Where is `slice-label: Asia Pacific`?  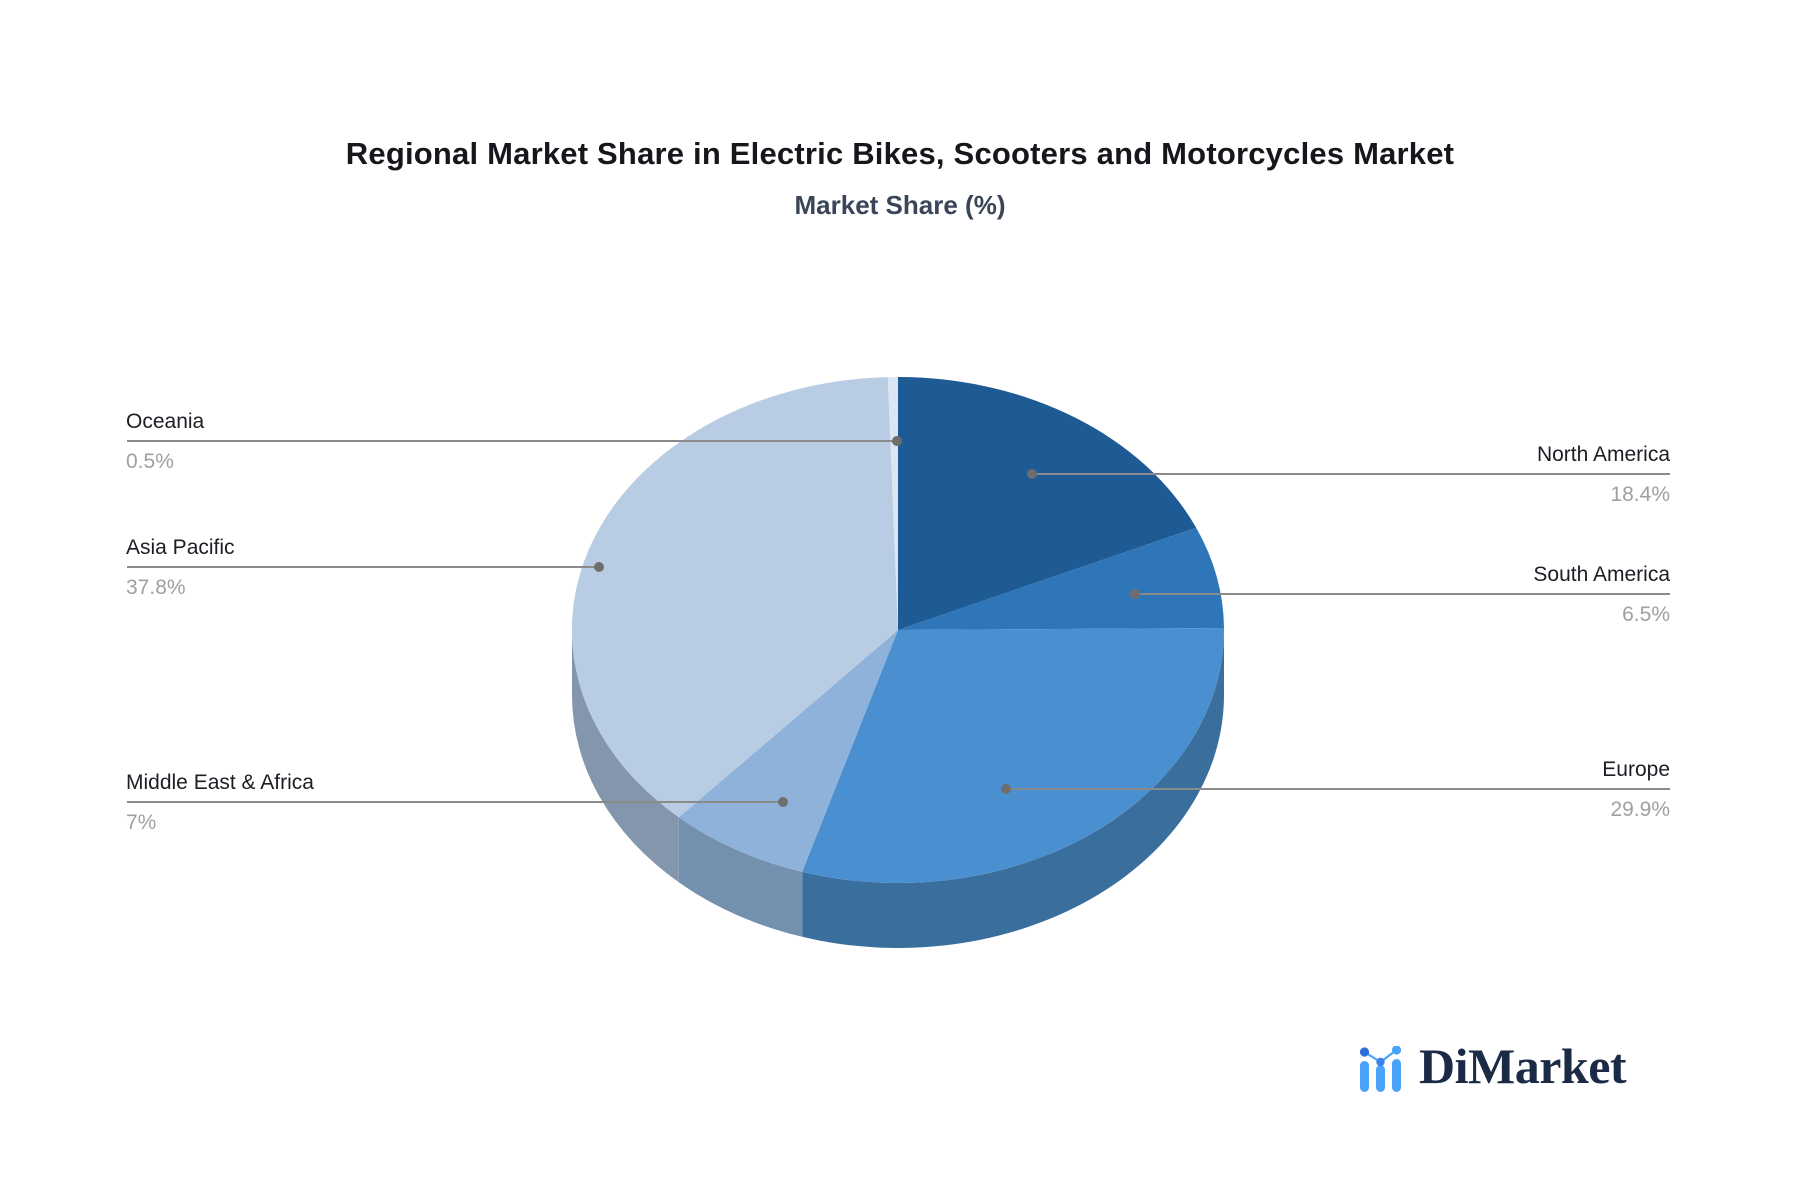 slice-label: Asia Pacific is located at coordinates (180, 547).